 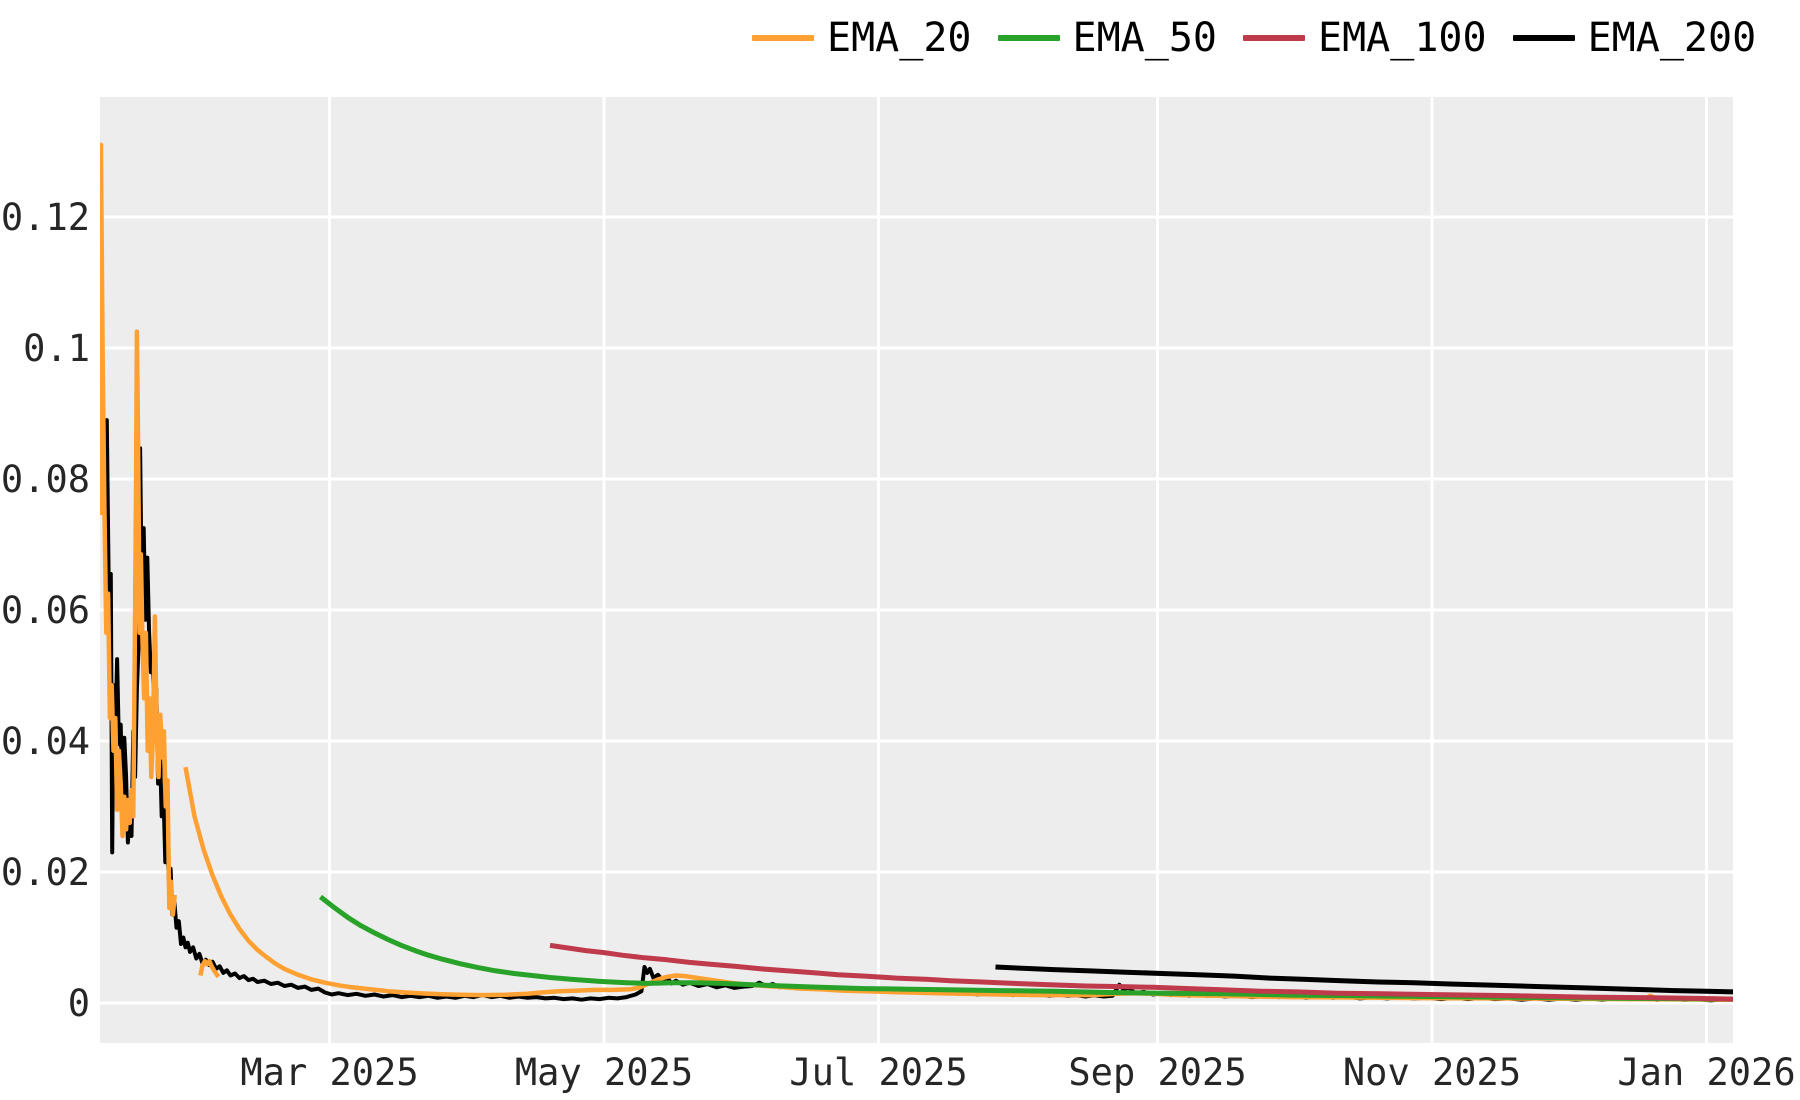 I want to click on series-ema-200-line, so click(x=1364, y=979).